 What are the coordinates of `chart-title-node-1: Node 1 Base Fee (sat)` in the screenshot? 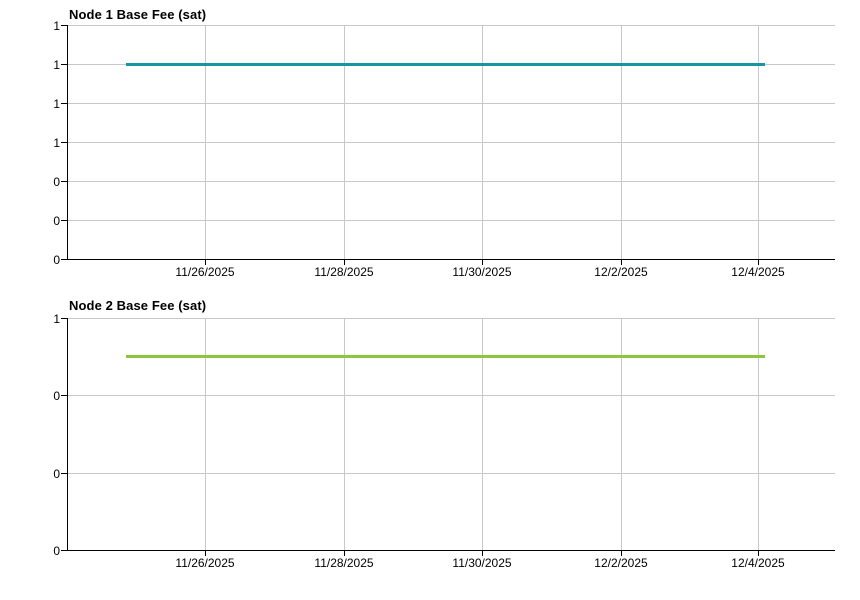 It's located at (138, 14).